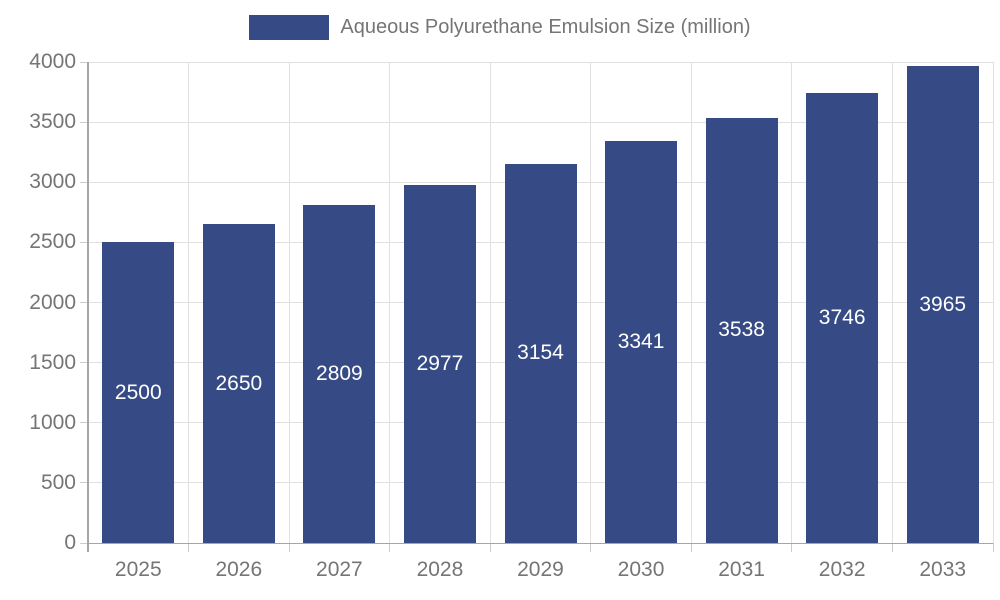  Describe the element at coordinates (741, 569) in the screenshot. I see `x-tick-label: 2031` at that location.